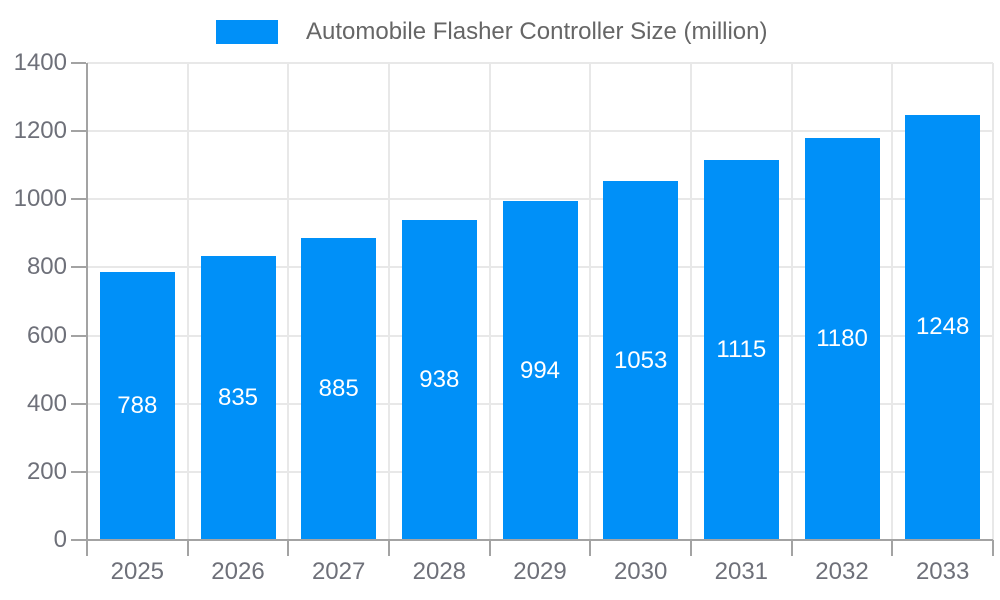  I want to click on bar-2027: 885, so click(339, 389).